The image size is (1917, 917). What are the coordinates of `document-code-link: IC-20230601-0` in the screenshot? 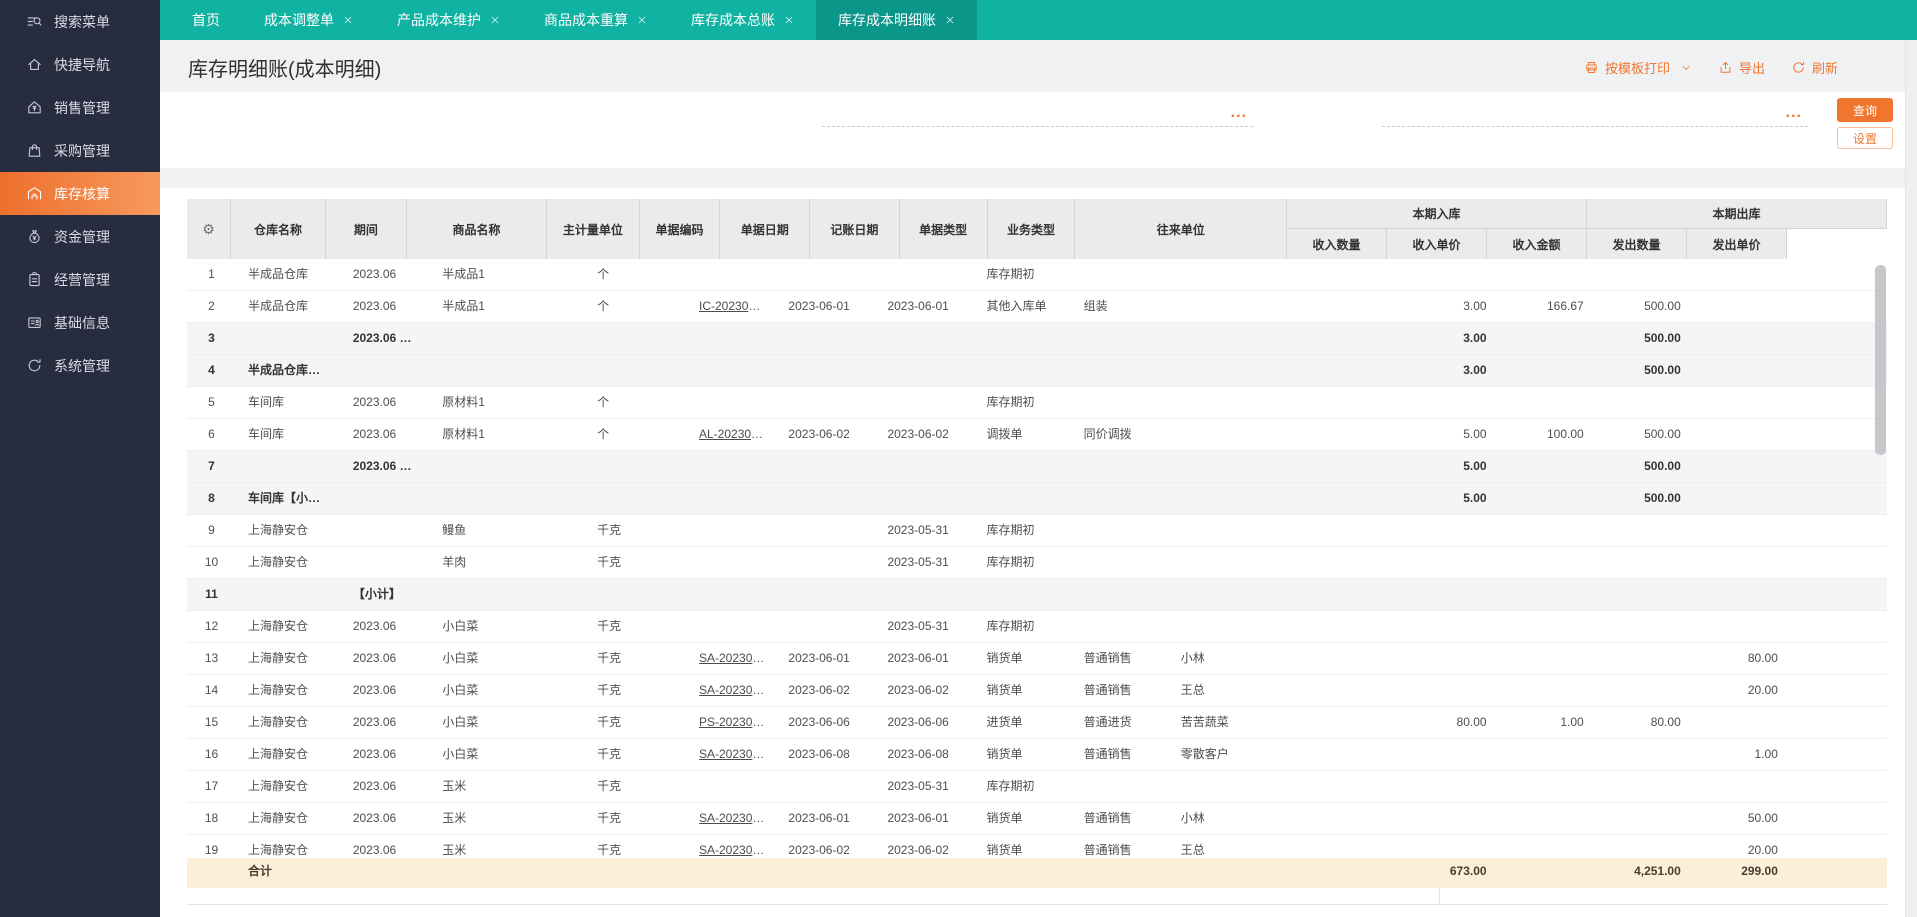 It's located at (738, 305).